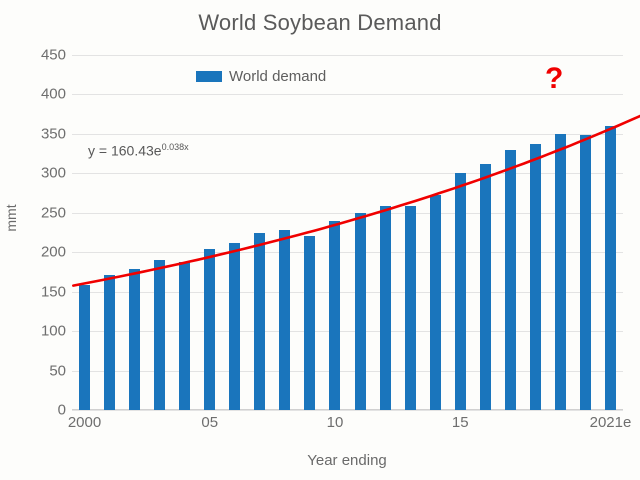 This screenshot has height=480, width=640. I want to click on y-axis-tick-labels: 450 400 350 300 250 200 150 100 50 0, so click(42, 233).